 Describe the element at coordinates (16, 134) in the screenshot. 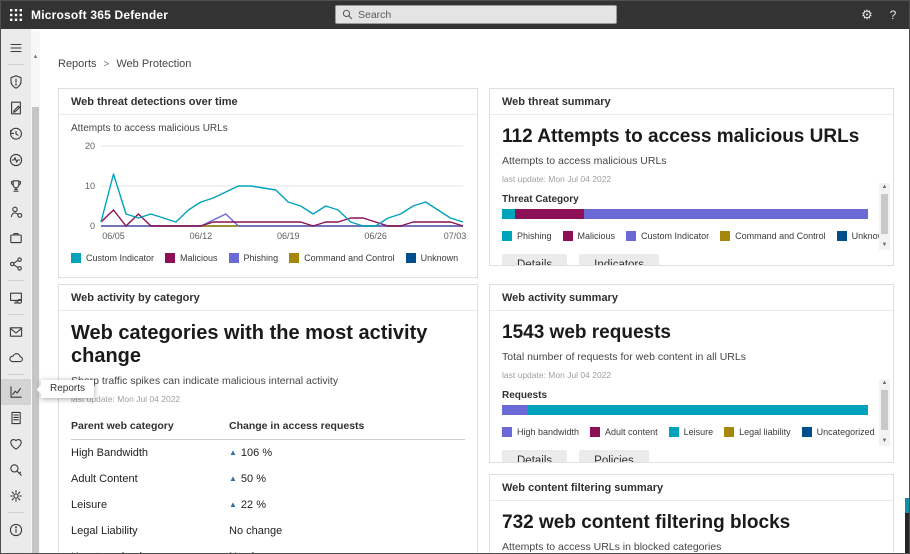

I see `sidebar-item-history` at that location.